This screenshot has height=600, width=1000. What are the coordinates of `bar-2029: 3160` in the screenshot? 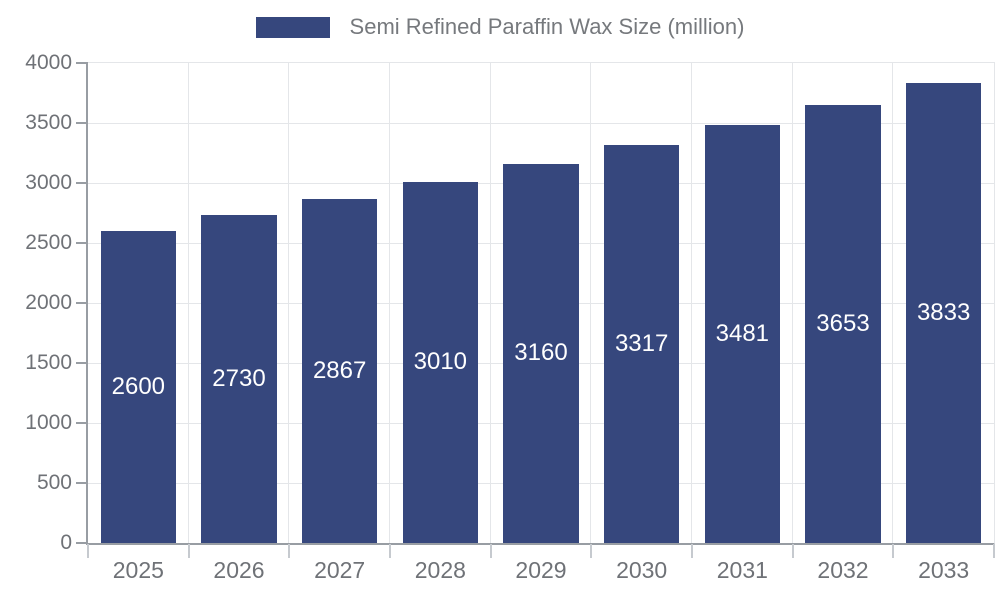 It's located at (541, 353).